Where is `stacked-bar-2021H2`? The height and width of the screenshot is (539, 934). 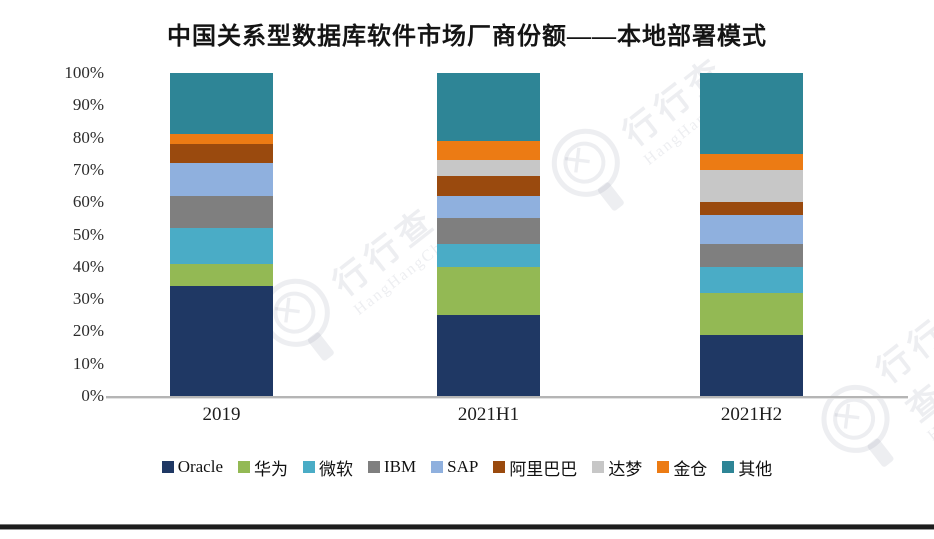
stacked-bar-2021H2 is located at coordinates (751, 234).